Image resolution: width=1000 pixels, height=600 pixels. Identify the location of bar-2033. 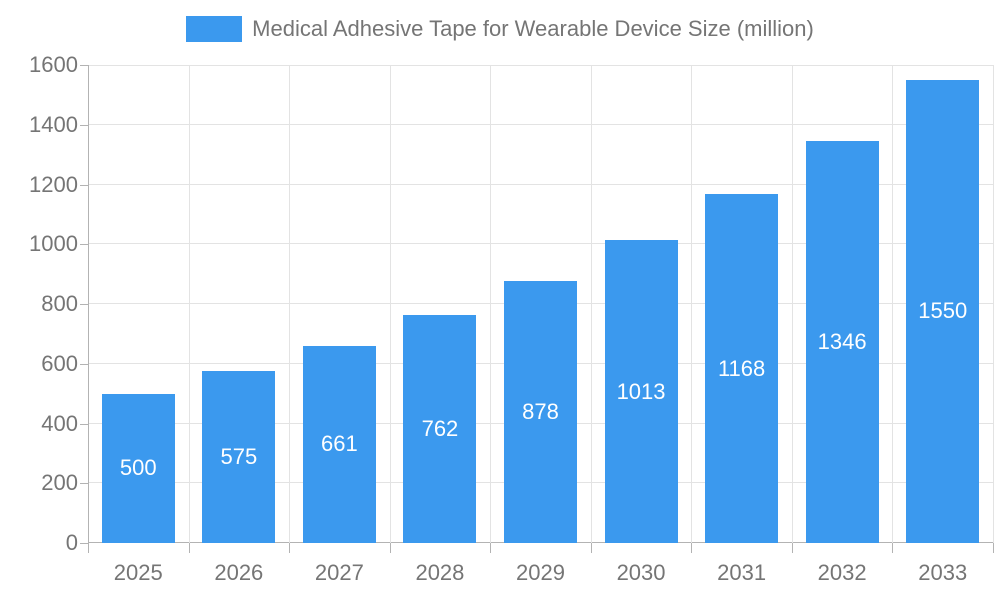
(943, 311).